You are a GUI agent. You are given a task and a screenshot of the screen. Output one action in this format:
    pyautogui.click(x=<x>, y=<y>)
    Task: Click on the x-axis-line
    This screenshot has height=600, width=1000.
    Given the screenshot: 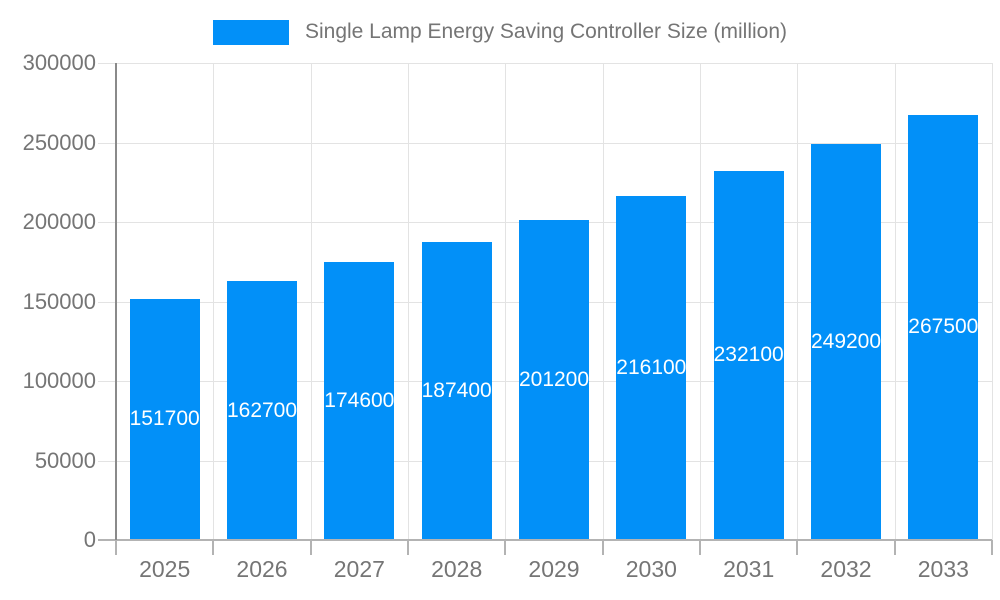 What is the action you would take?
    pyautogui.click(x=545, y=540)
    